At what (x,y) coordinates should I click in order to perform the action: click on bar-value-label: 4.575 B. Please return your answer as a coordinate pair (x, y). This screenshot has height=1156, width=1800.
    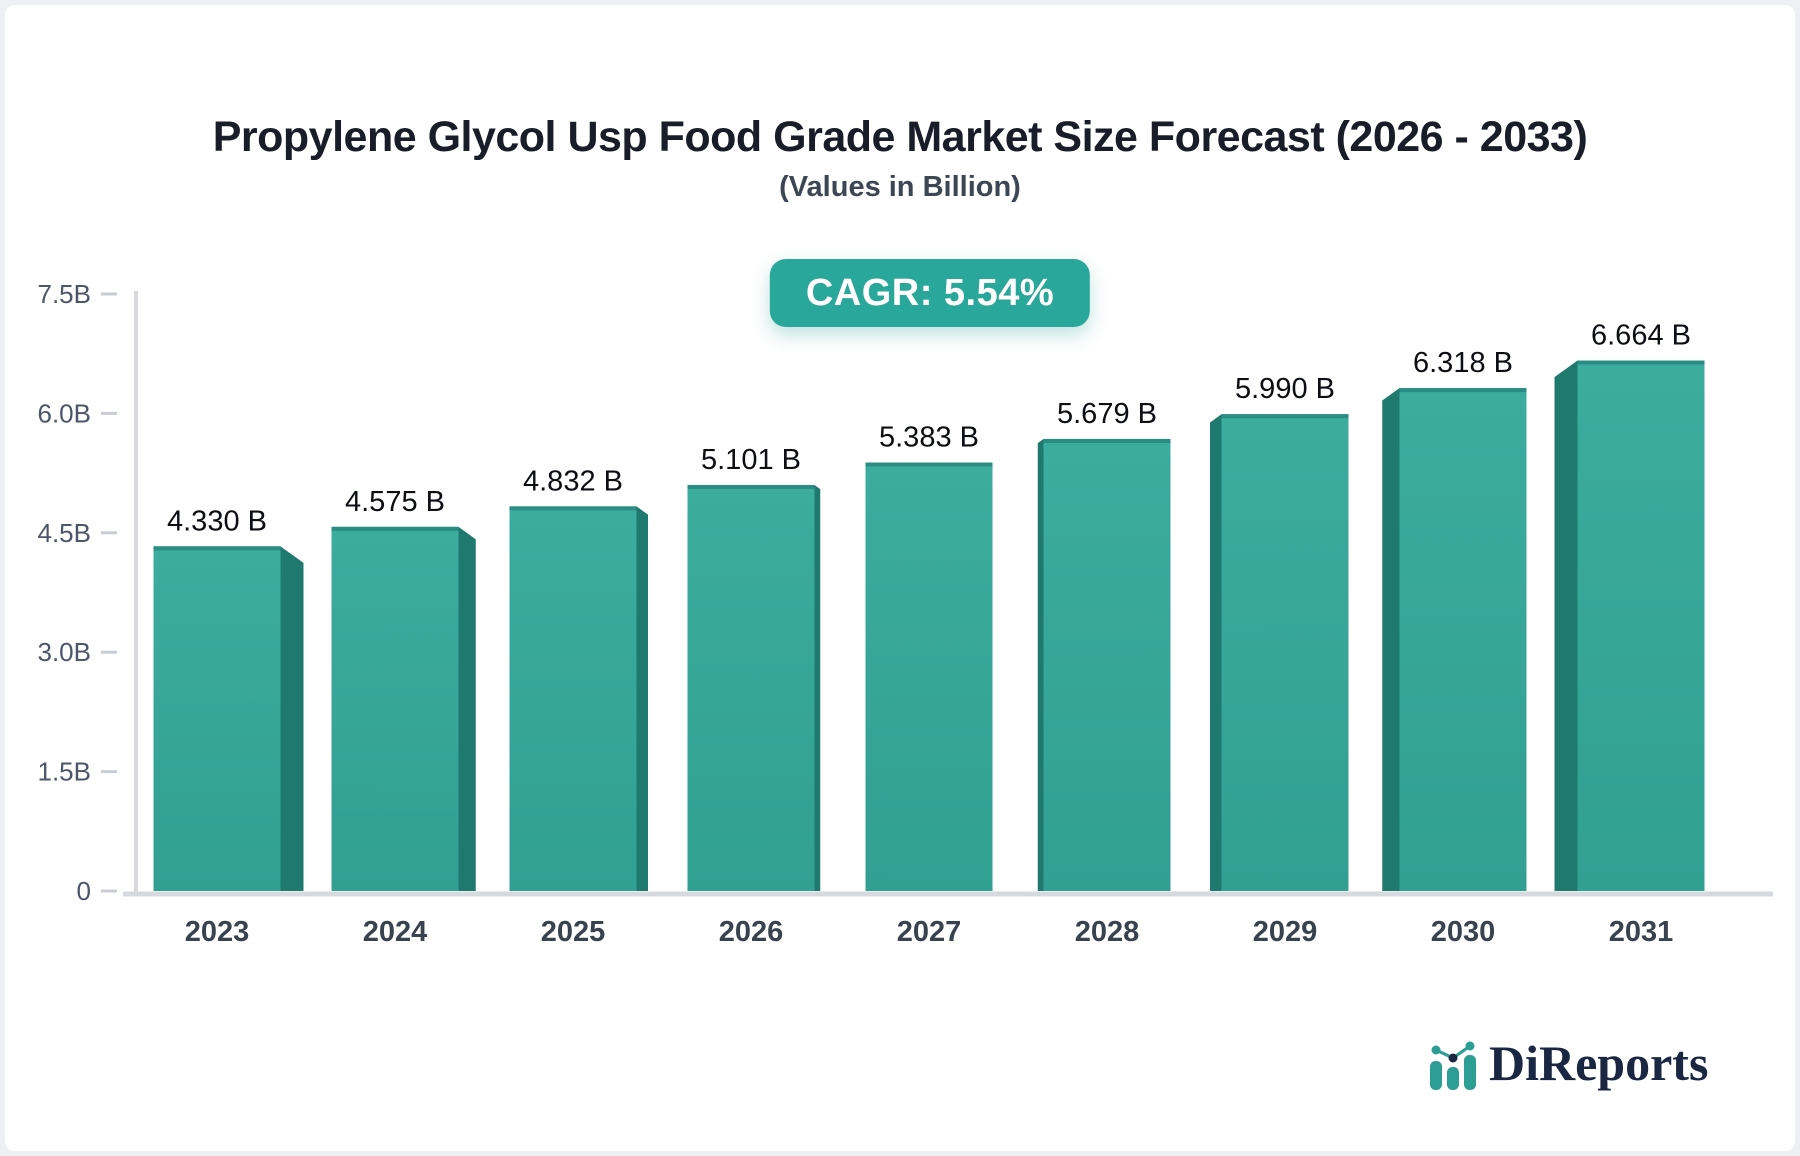
    Looking at the image, I should click on (395, 502).